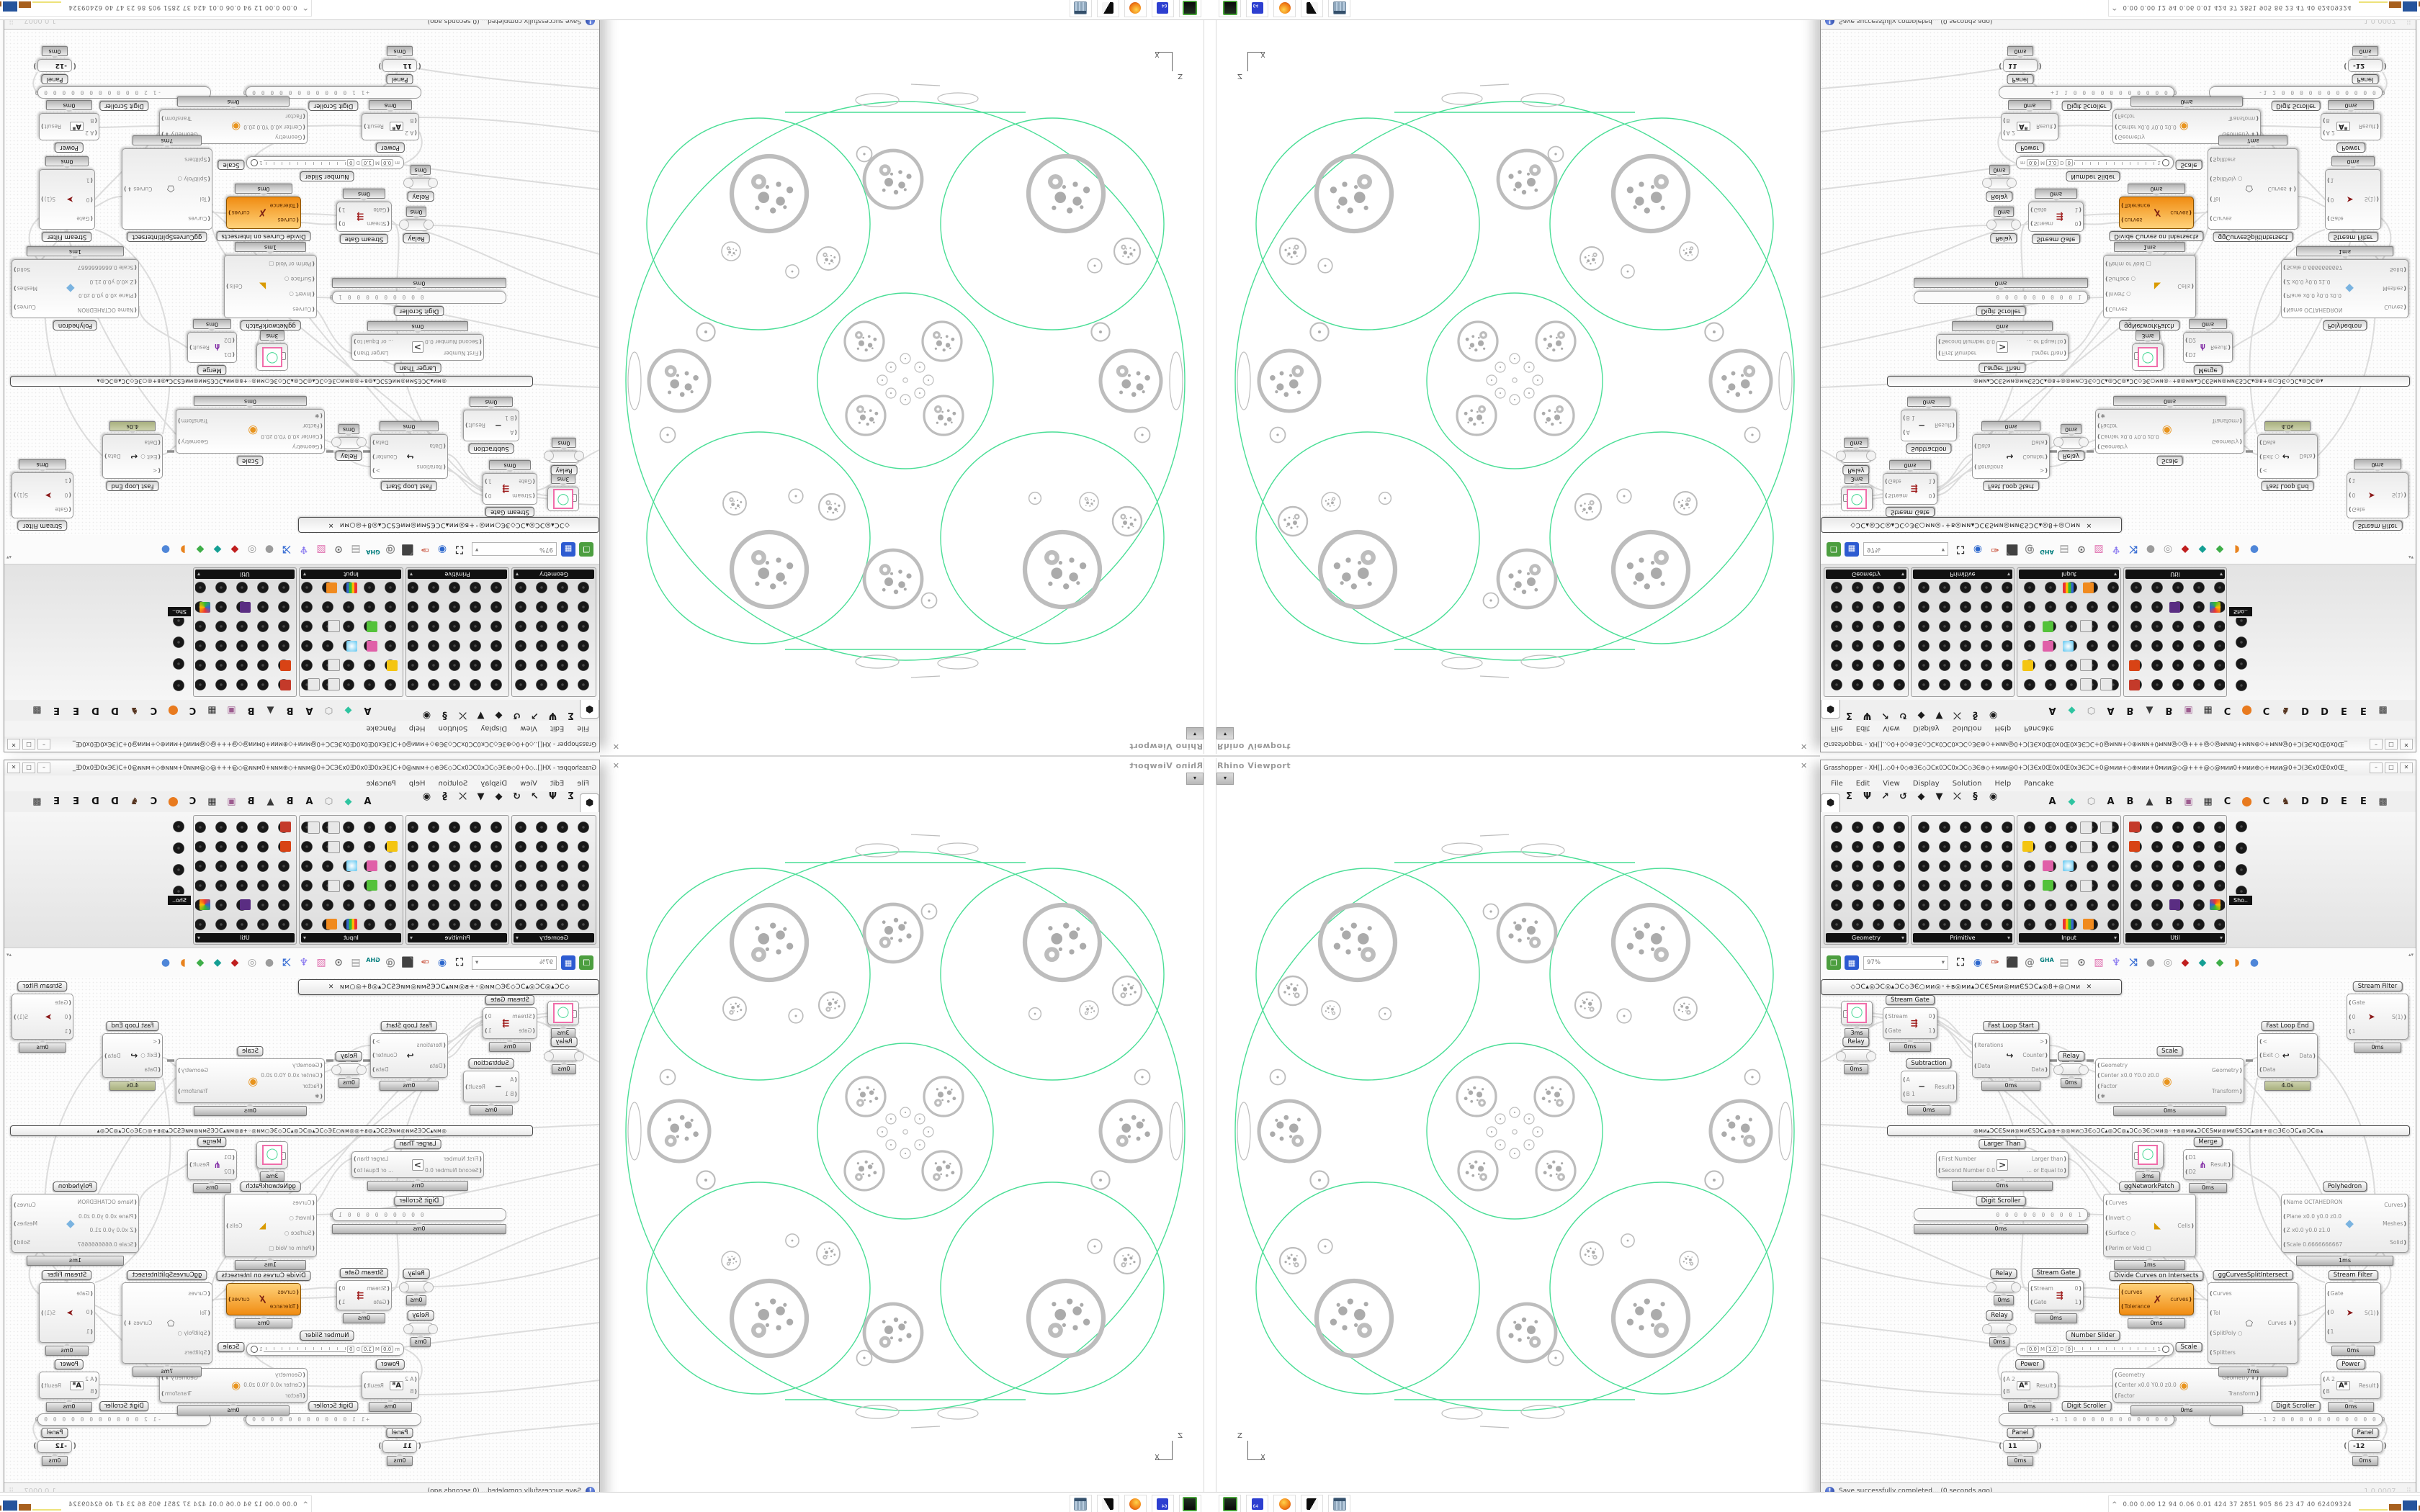 Image resolution: width=2420 pixels, height=1512 pixels. Describe the element at coordinates (2312, 1244) in the screenshot. I see `input-port: Scale 0.6666666667` at that location.